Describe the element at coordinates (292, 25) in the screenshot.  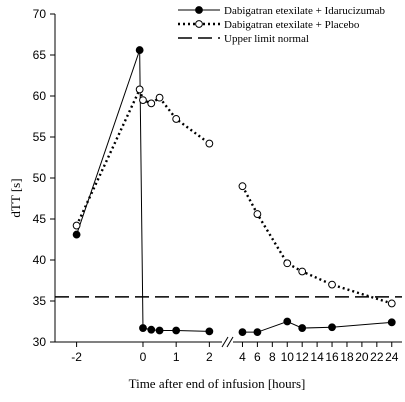
I see `legend-entry-placebo-label: Dabigatran etexilate + Placebo` at that location.